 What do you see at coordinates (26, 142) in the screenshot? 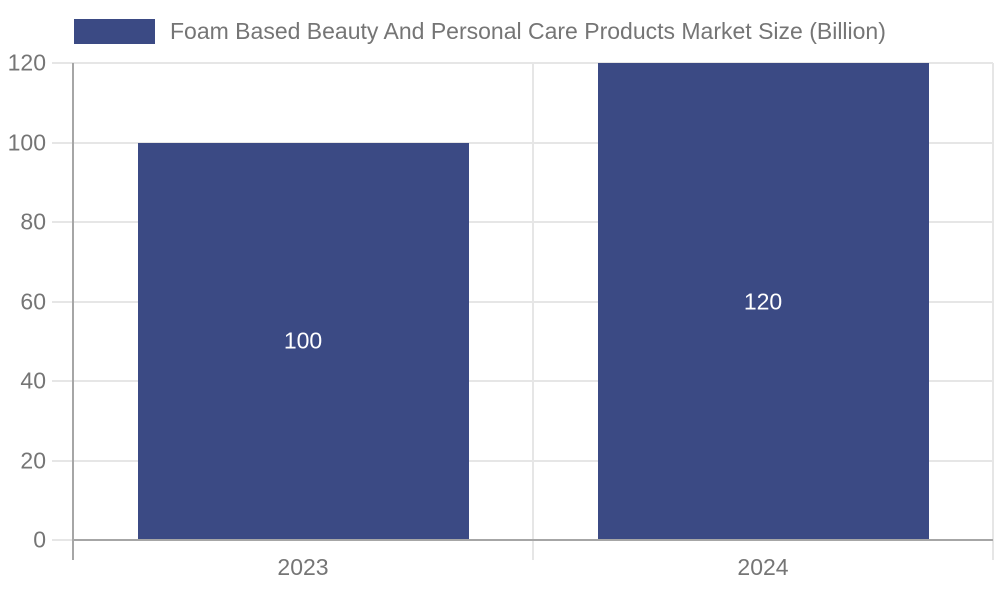
I see `y-tick-label: 100` at bounding box center [26, 142].